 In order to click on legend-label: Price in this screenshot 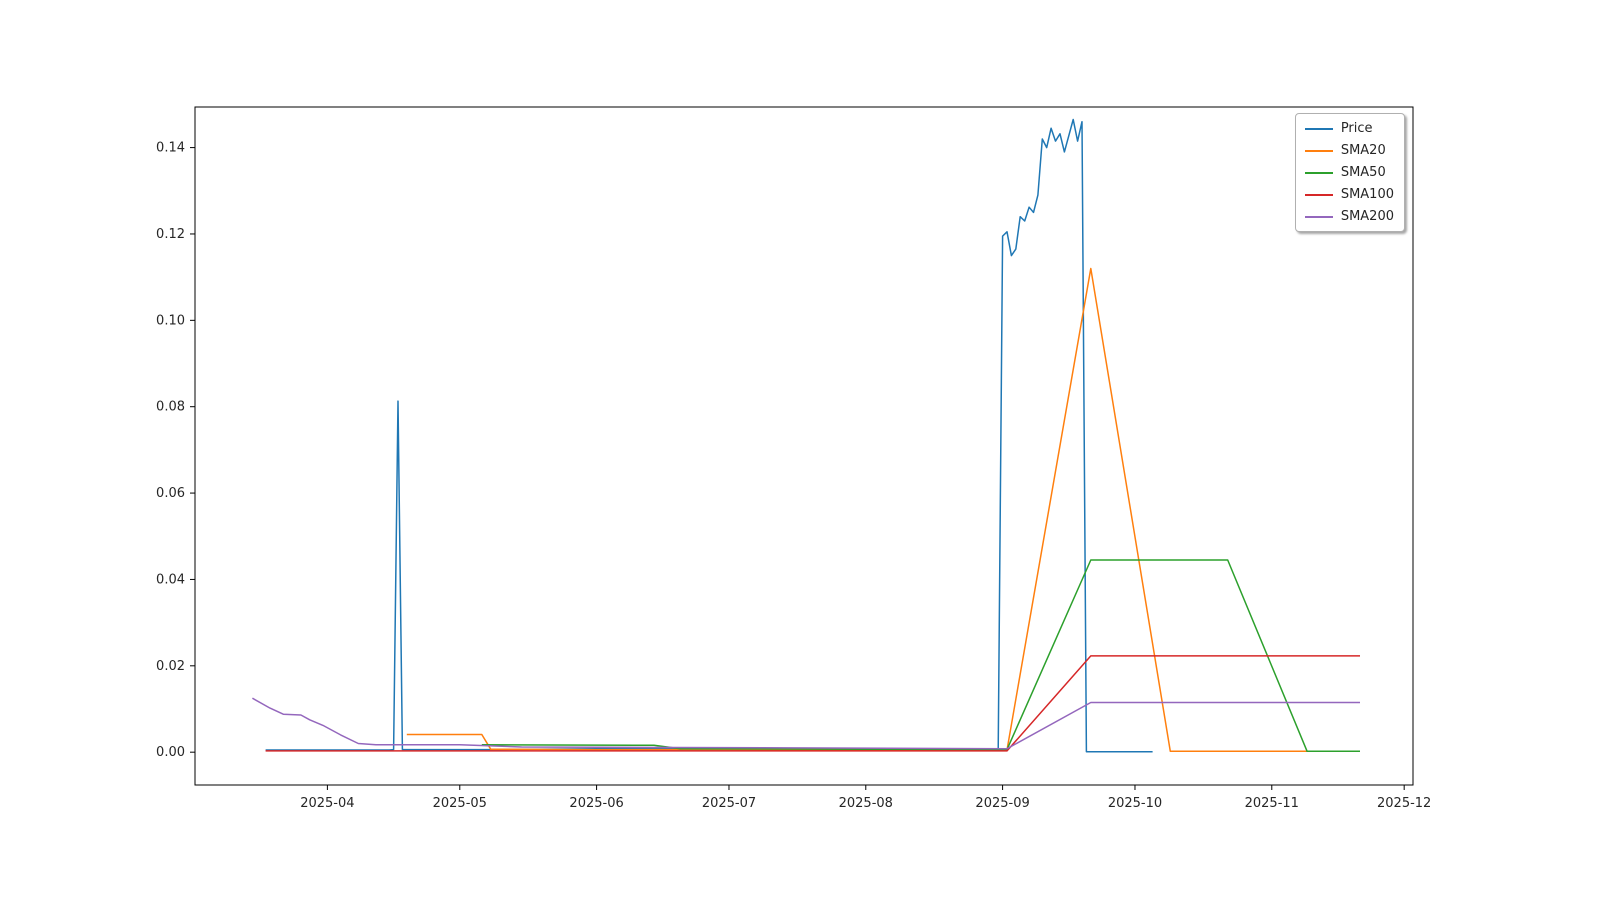, I will do `click(1356, 128)`.